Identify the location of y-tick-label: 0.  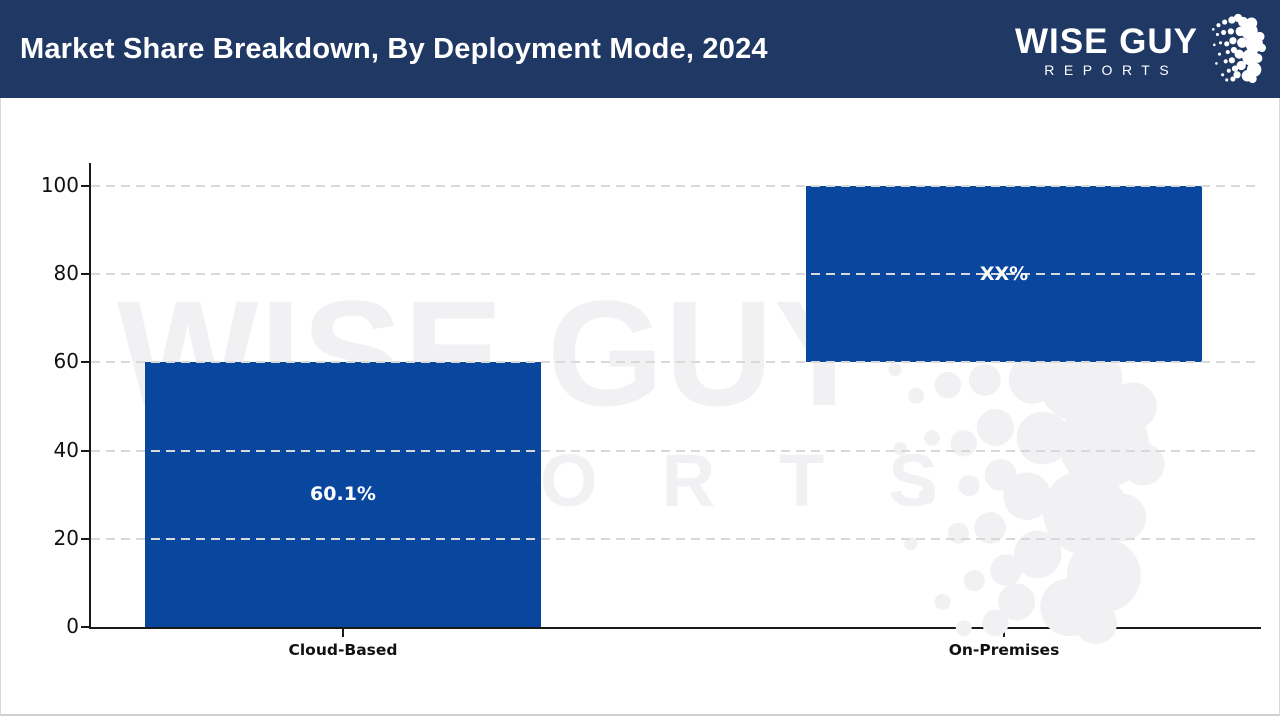
(72, 626).